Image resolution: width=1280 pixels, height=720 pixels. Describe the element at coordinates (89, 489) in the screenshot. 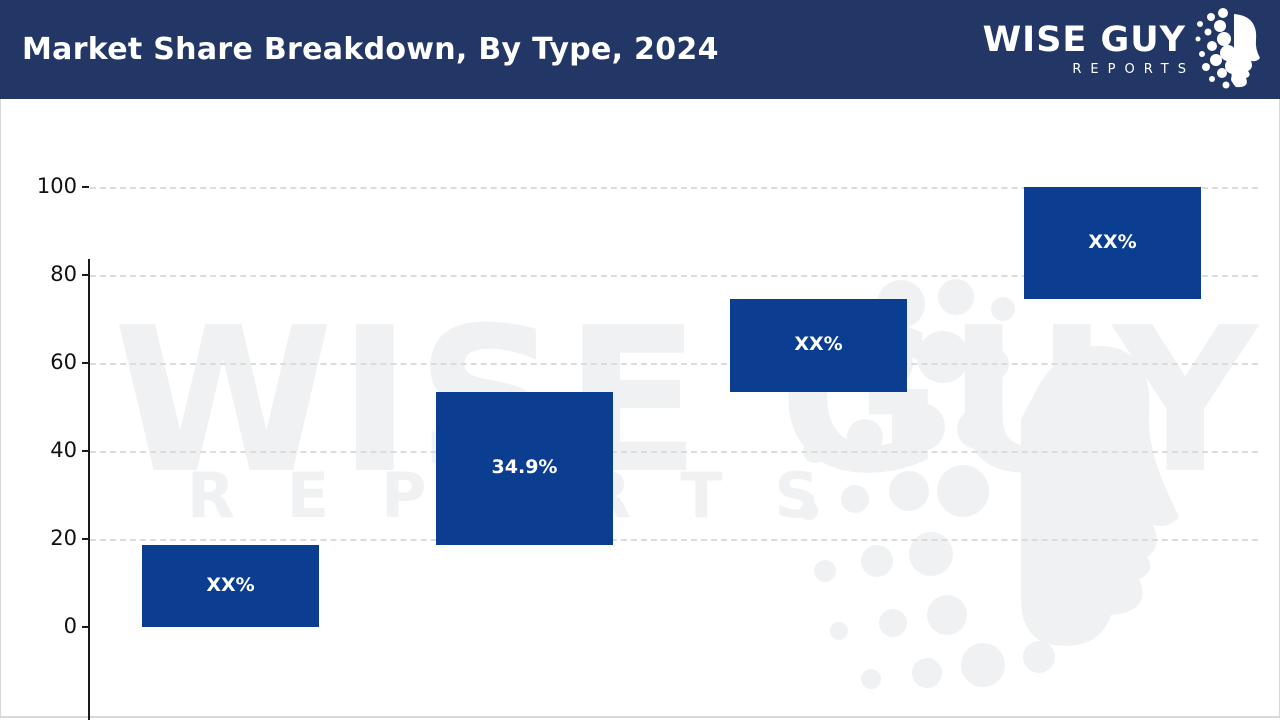

I see `y-axis-line` at that location.